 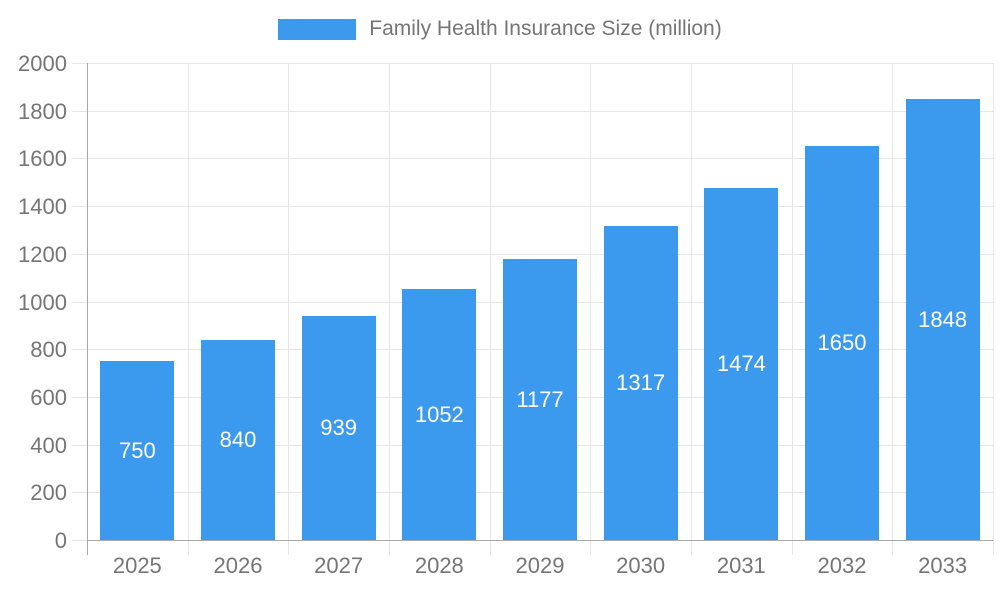 I want to click on bar-value-label: 840, so click(x=238, y=439).